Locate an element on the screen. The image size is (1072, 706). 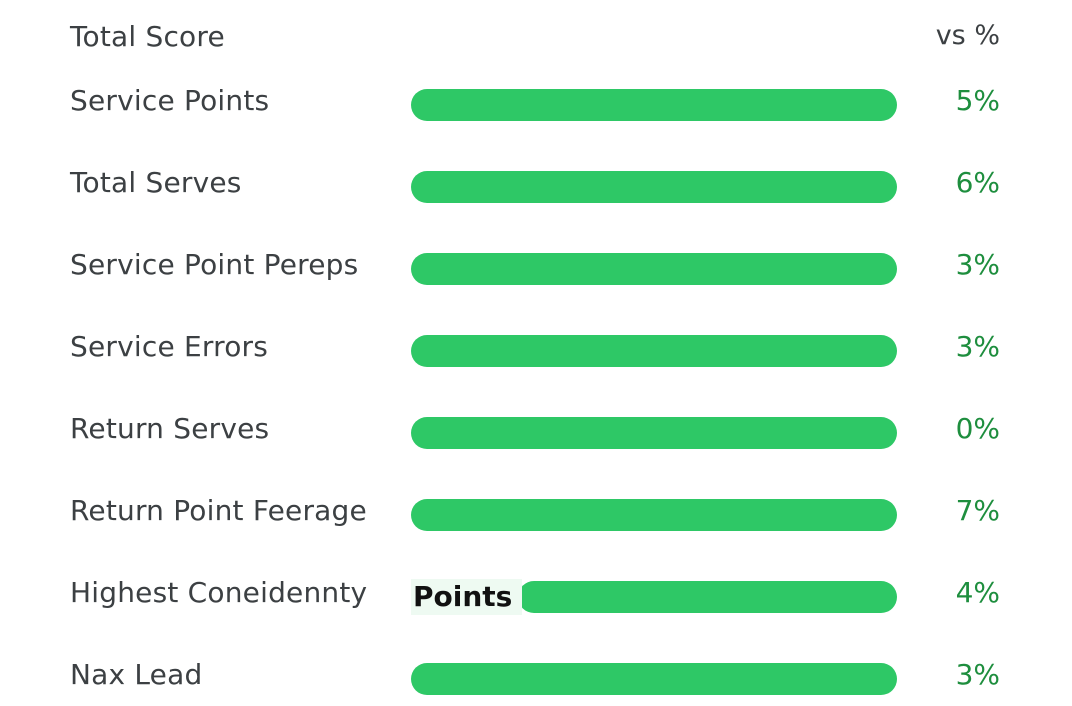
stat-label: Service Points is located at coordinates (170, 100).